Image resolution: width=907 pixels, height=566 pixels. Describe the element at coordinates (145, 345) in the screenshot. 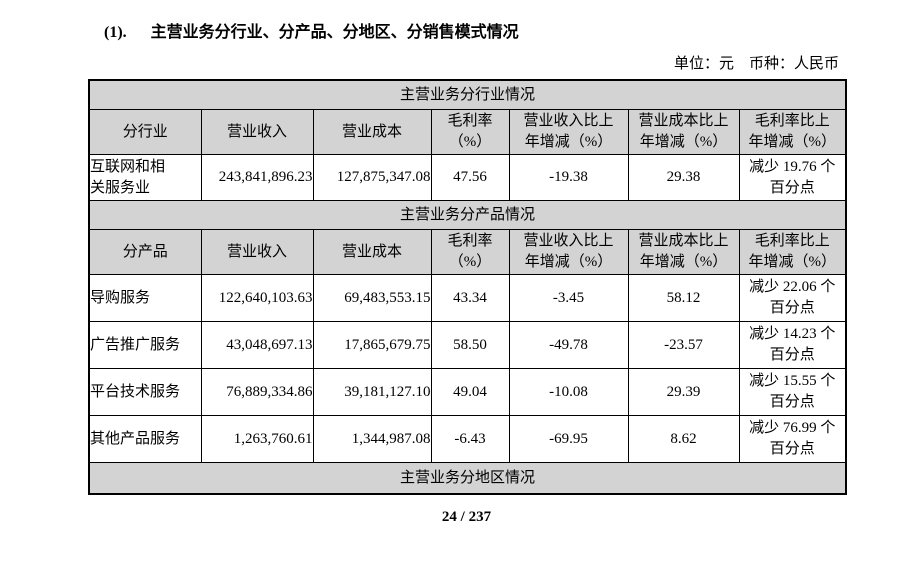

I see `cell-segment-name: 广告推广服务` at that location.